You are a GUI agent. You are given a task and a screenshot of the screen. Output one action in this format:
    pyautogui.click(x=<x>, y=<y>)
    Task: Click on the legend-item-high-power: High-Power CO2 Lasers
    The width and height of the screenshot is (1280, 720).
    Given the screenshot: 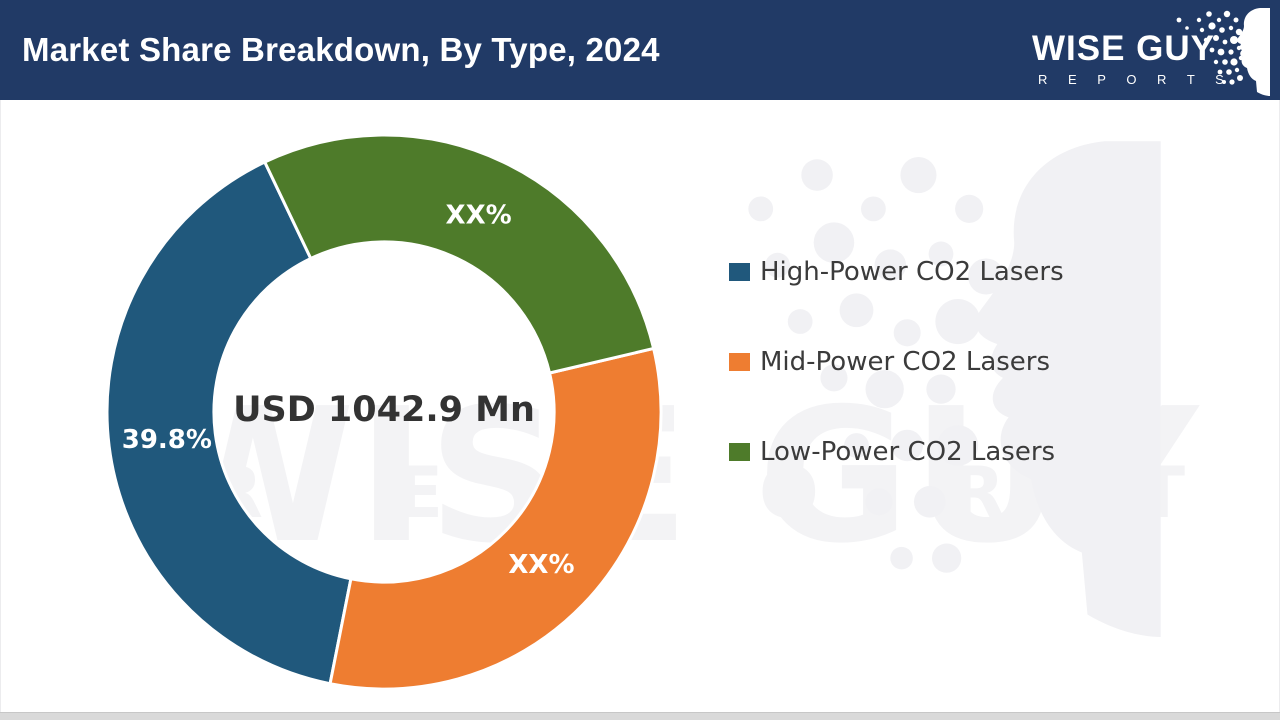 What is the action you would take?
    pyautogui.click(x=896, y=272)
    